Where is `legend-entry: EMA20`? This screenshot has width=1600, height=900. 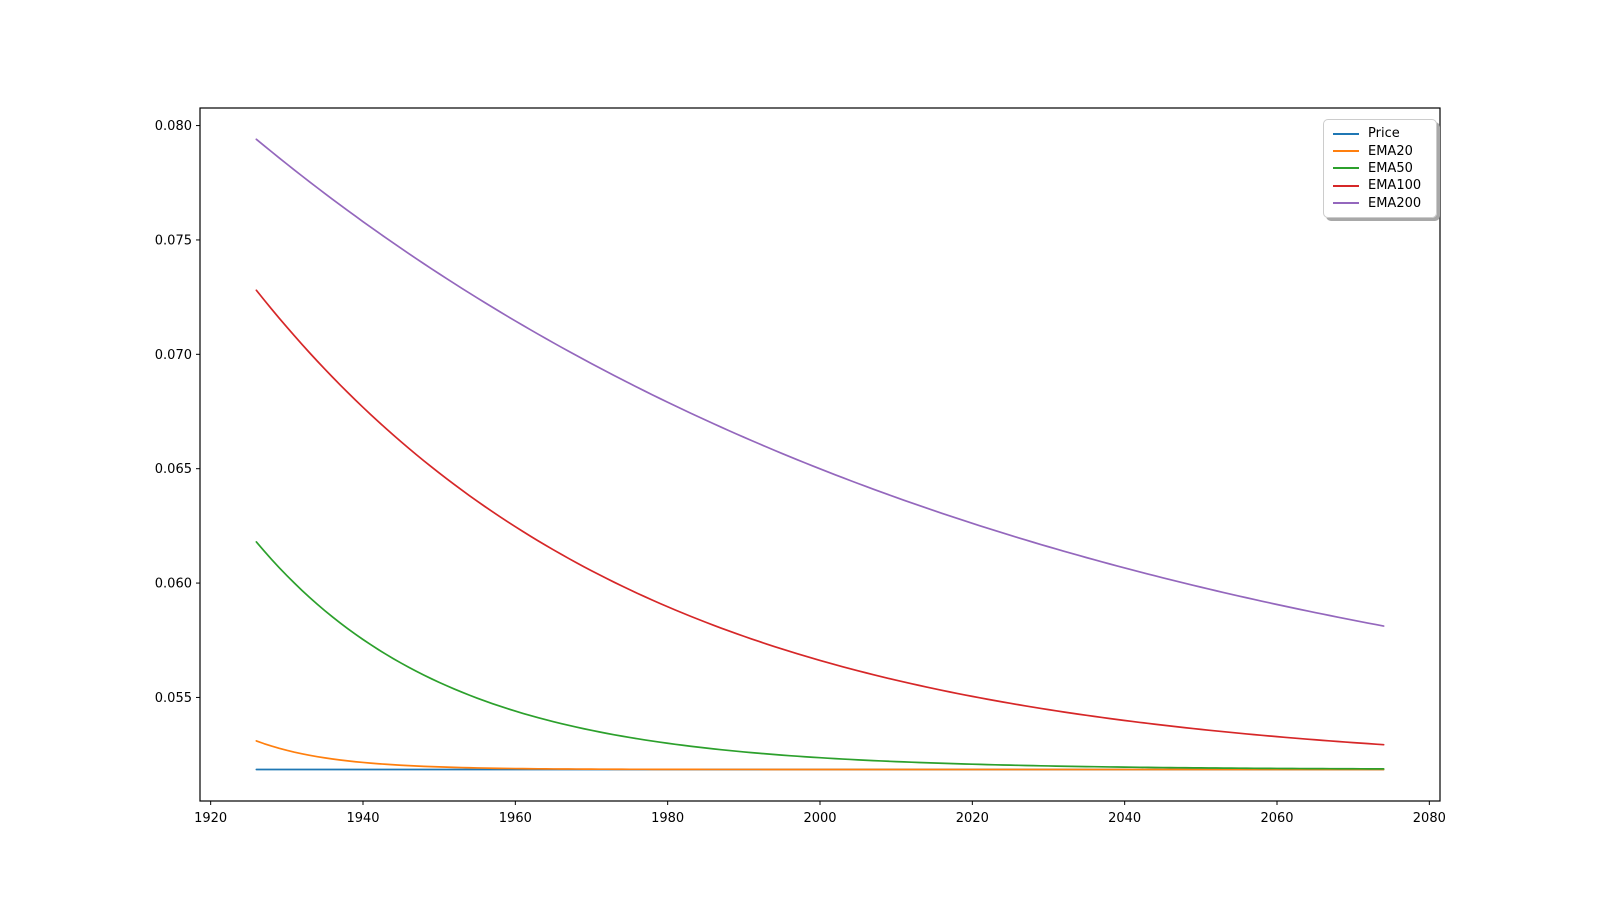 legend-entry: EMA20 is located at coordinates (1382, 151).